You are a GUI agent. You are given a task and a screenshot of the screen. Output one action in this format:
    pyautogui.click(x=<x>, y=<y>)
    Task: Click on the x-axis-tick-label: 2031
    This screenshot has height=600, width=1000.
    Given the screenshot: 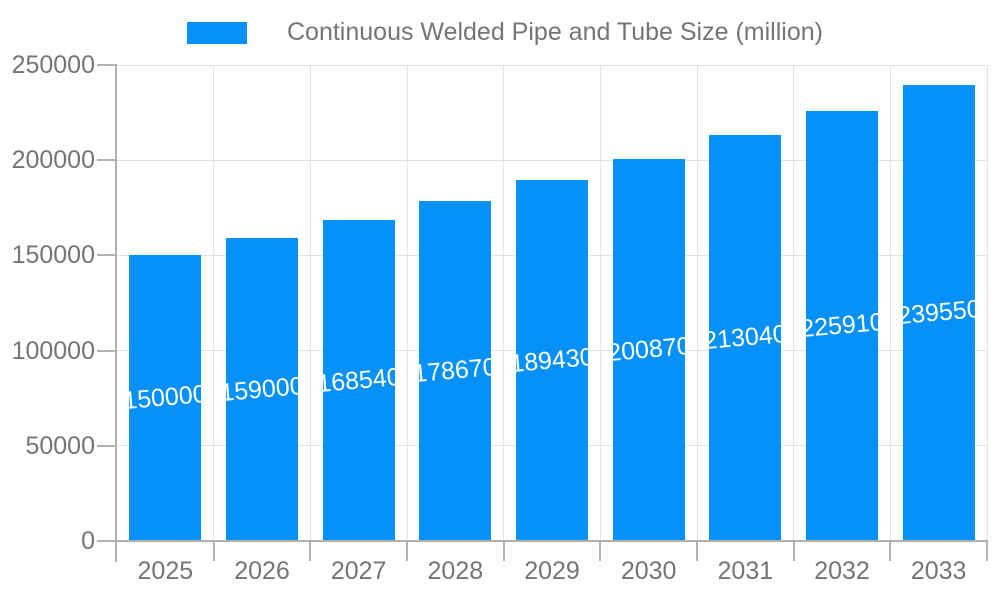 What is the action you would take?
    pyautogui.click(x=745, y=571)
    